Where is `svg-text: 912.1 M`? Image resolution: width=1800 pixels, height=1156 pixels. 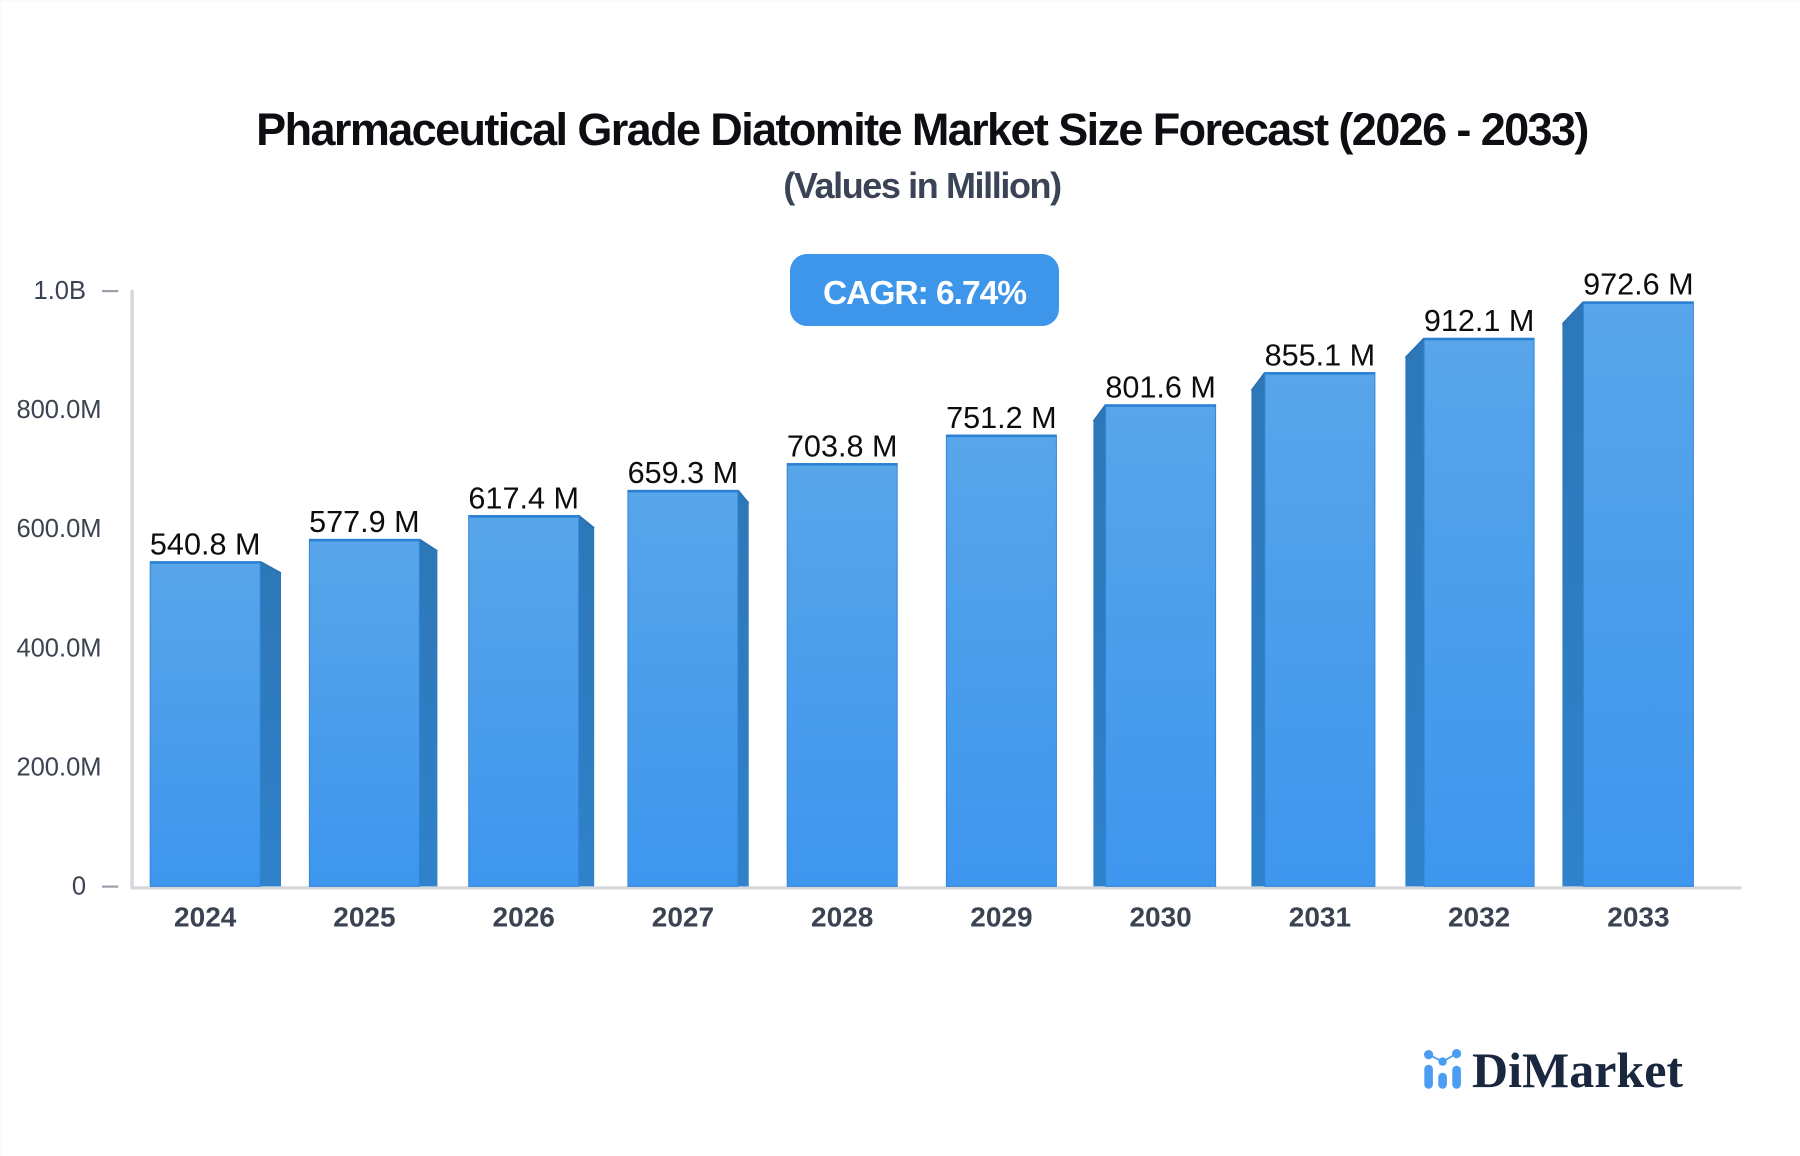 svg-text: 912.1 M is located at coordinates (1479, 321).